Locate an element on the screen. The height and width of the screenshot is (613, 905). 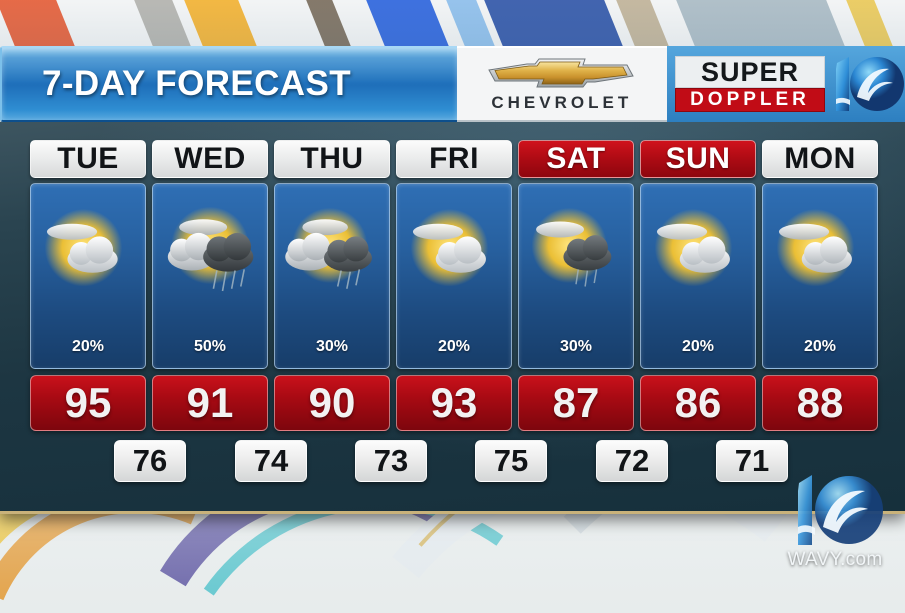
super-doppler-text: SUPER DOPPLER is located at coordinates (750, 84).